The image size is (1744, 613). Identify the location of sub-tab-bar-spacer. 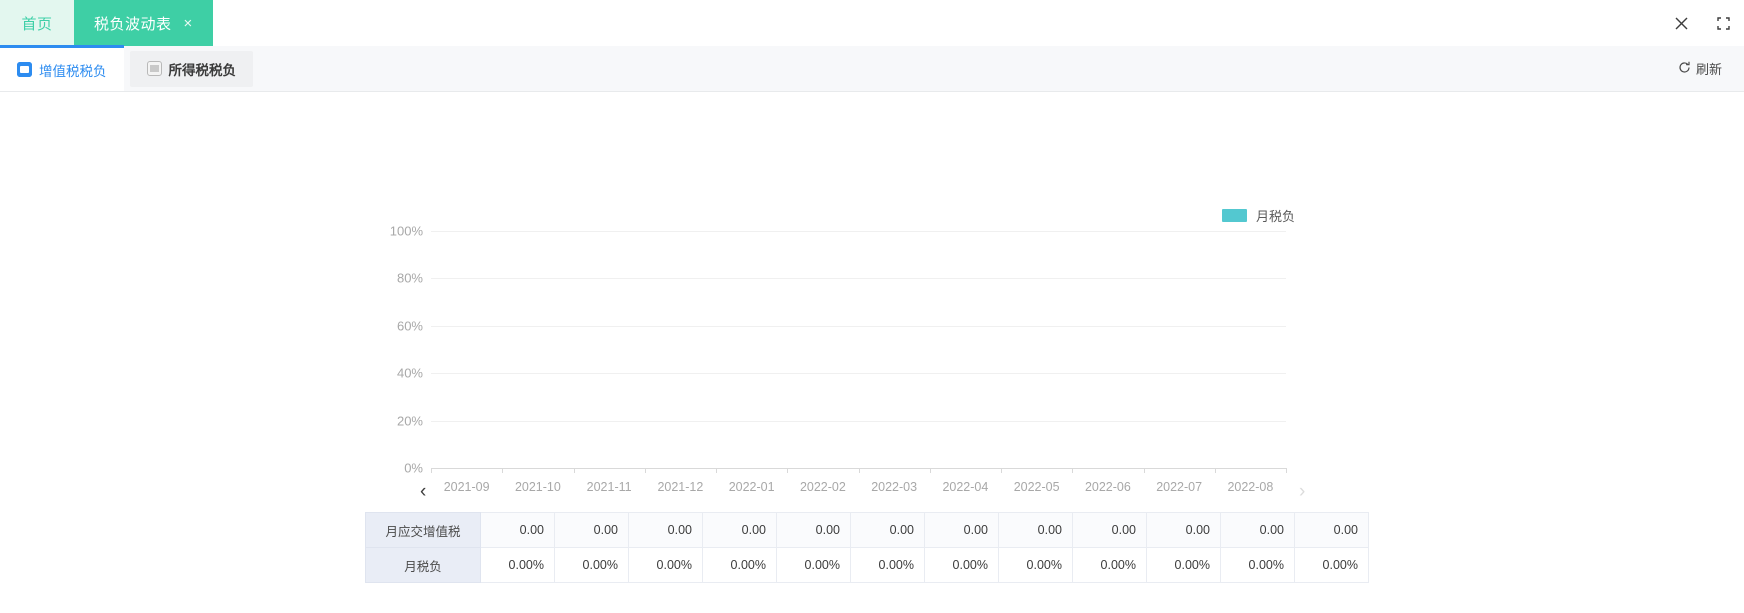
(965, 68).